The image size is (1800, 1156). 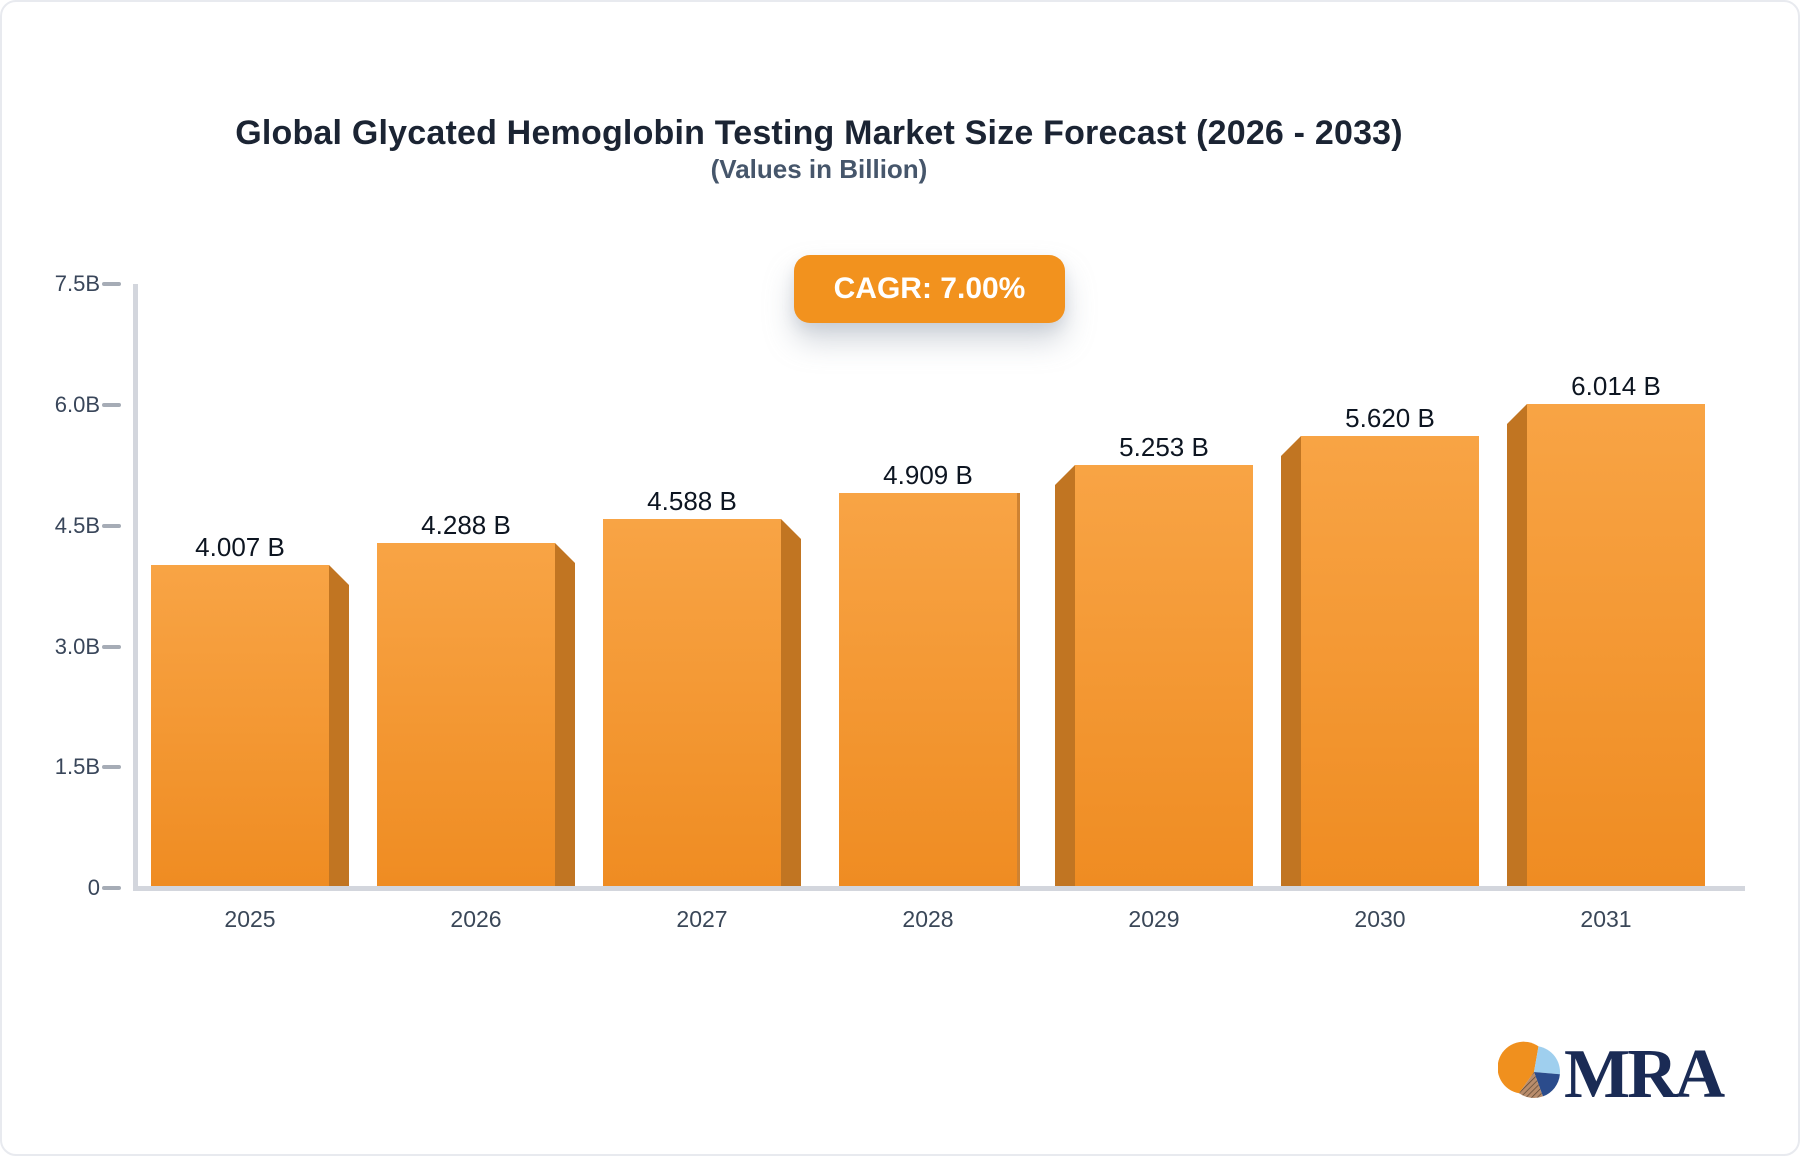 I want to click on mra-logo-graphic: MRA, so click(x=1613, y=1074).